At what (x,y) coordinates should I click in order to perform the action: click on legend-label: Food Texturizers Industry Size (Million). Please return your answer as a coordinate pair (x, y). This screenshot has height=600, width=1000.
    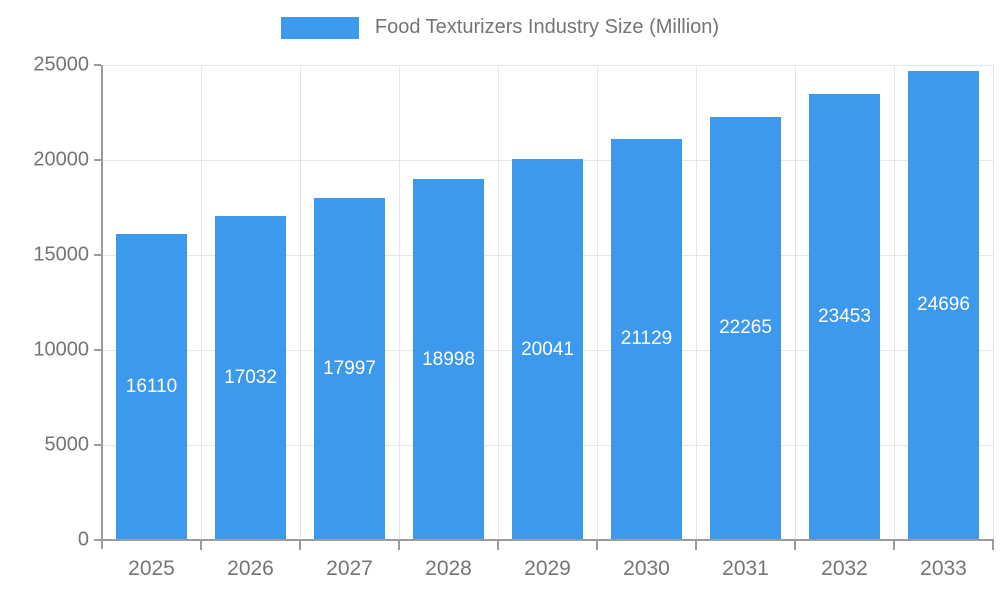
    Looking at the image, I should click on (547, 27).